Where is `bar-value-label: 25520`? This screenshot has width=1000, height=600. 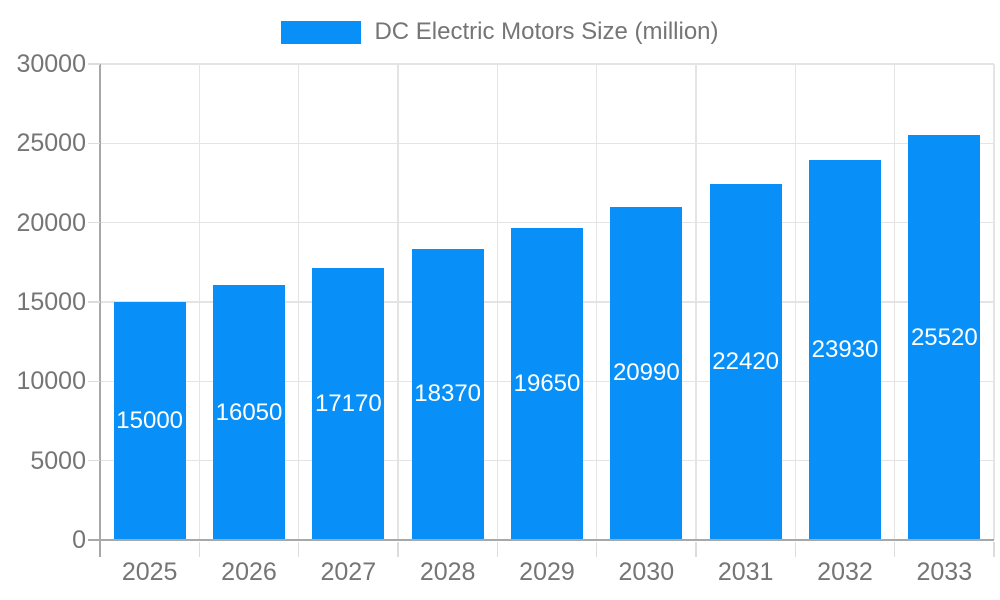
bar-value-label: 25520 is located at coordinates (944, 337).